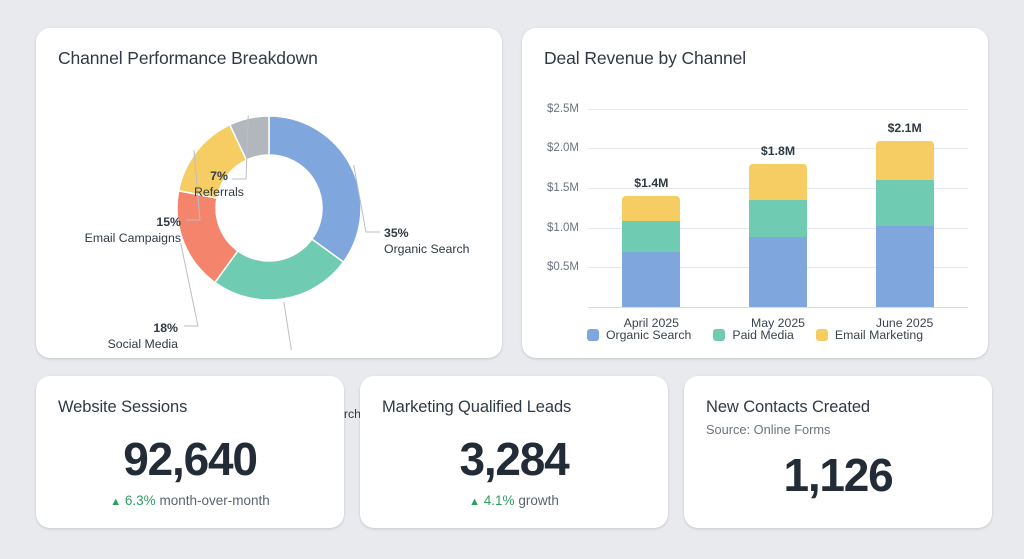  I want to click on kpi-delta: ▲ 6.3% month-over-month, so click(190, 500).